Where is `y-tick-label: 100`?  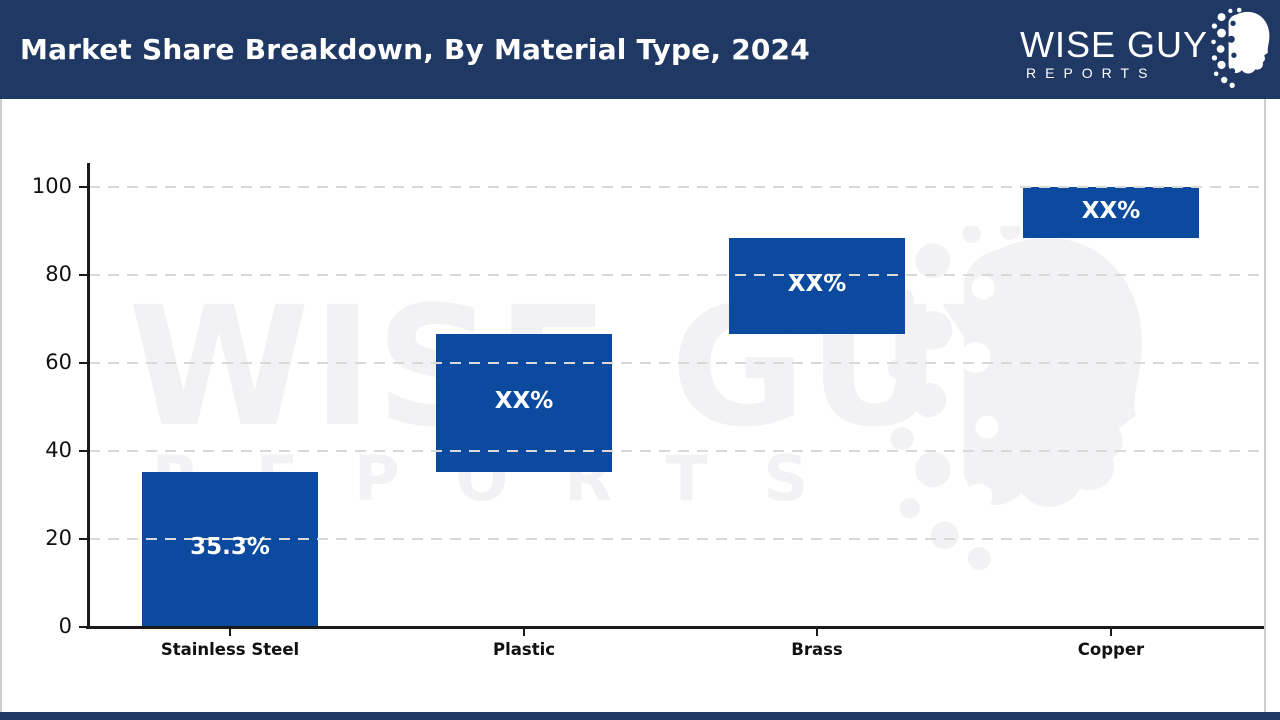
y-tick-label: 100 is located at coordinates (51, 186).